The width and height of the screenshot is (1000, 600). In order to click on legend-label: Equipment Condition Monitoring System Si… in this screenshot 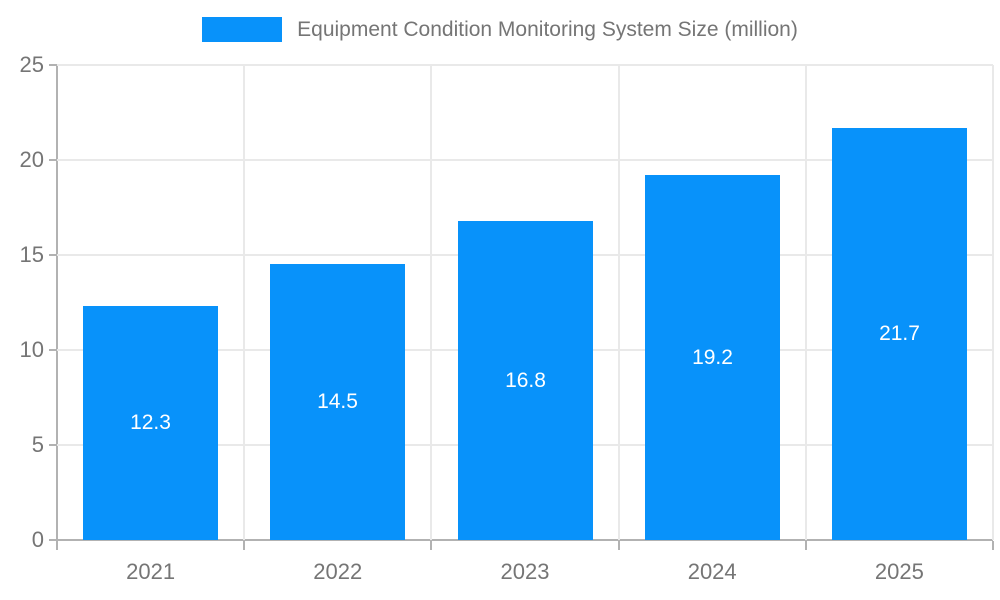, I will do `click(547, 29)`.